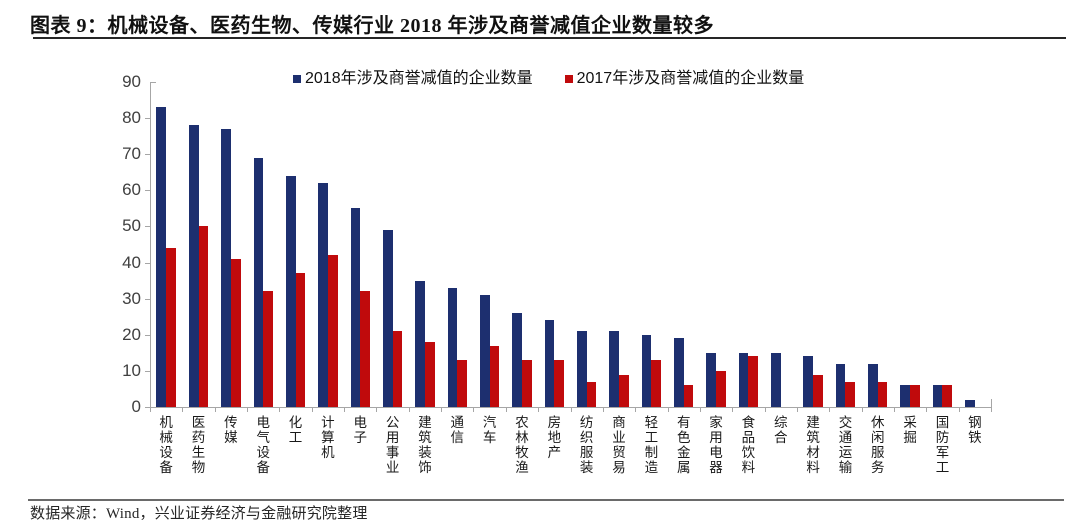  I want to click on x-label-slot: 有色金属, so click(684, 454).